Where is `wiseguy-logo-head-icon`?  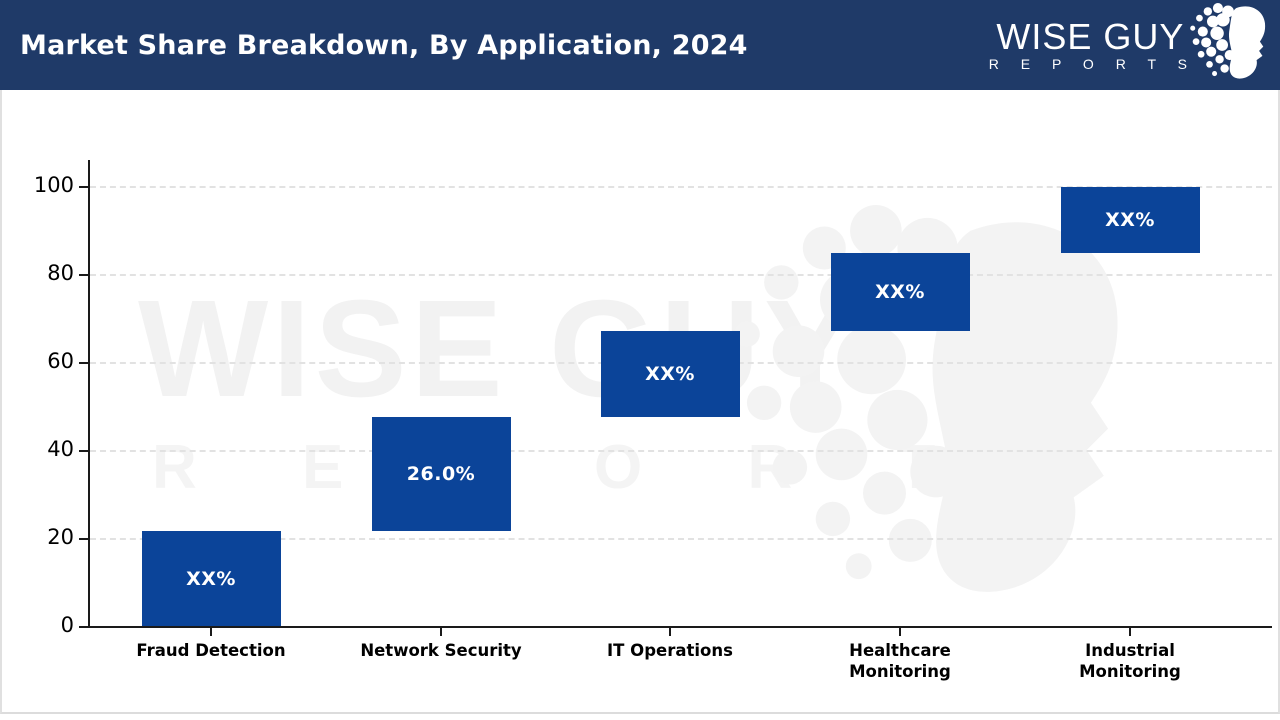 wiseguy-logo-head-icon is located at coordinates (1228, 45).